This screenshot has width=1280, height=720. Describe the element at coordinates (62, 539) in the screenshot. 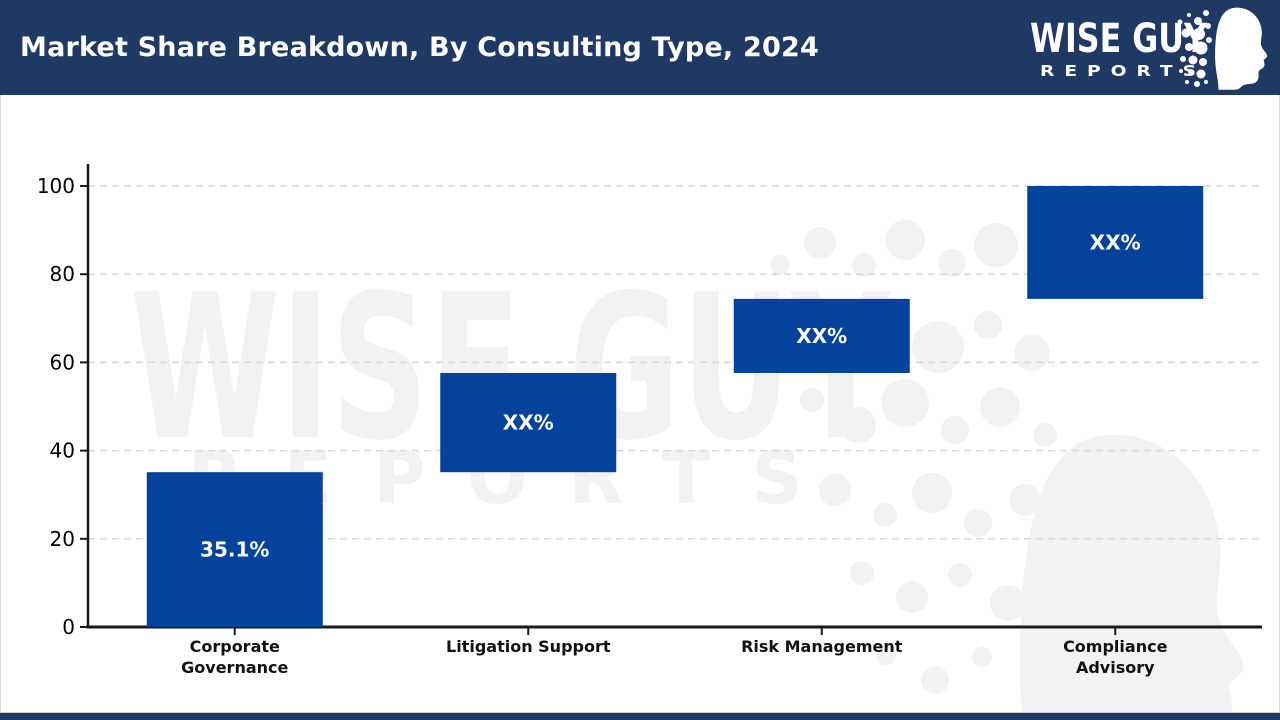

I see `y-tick-label-20: 20` at that location.